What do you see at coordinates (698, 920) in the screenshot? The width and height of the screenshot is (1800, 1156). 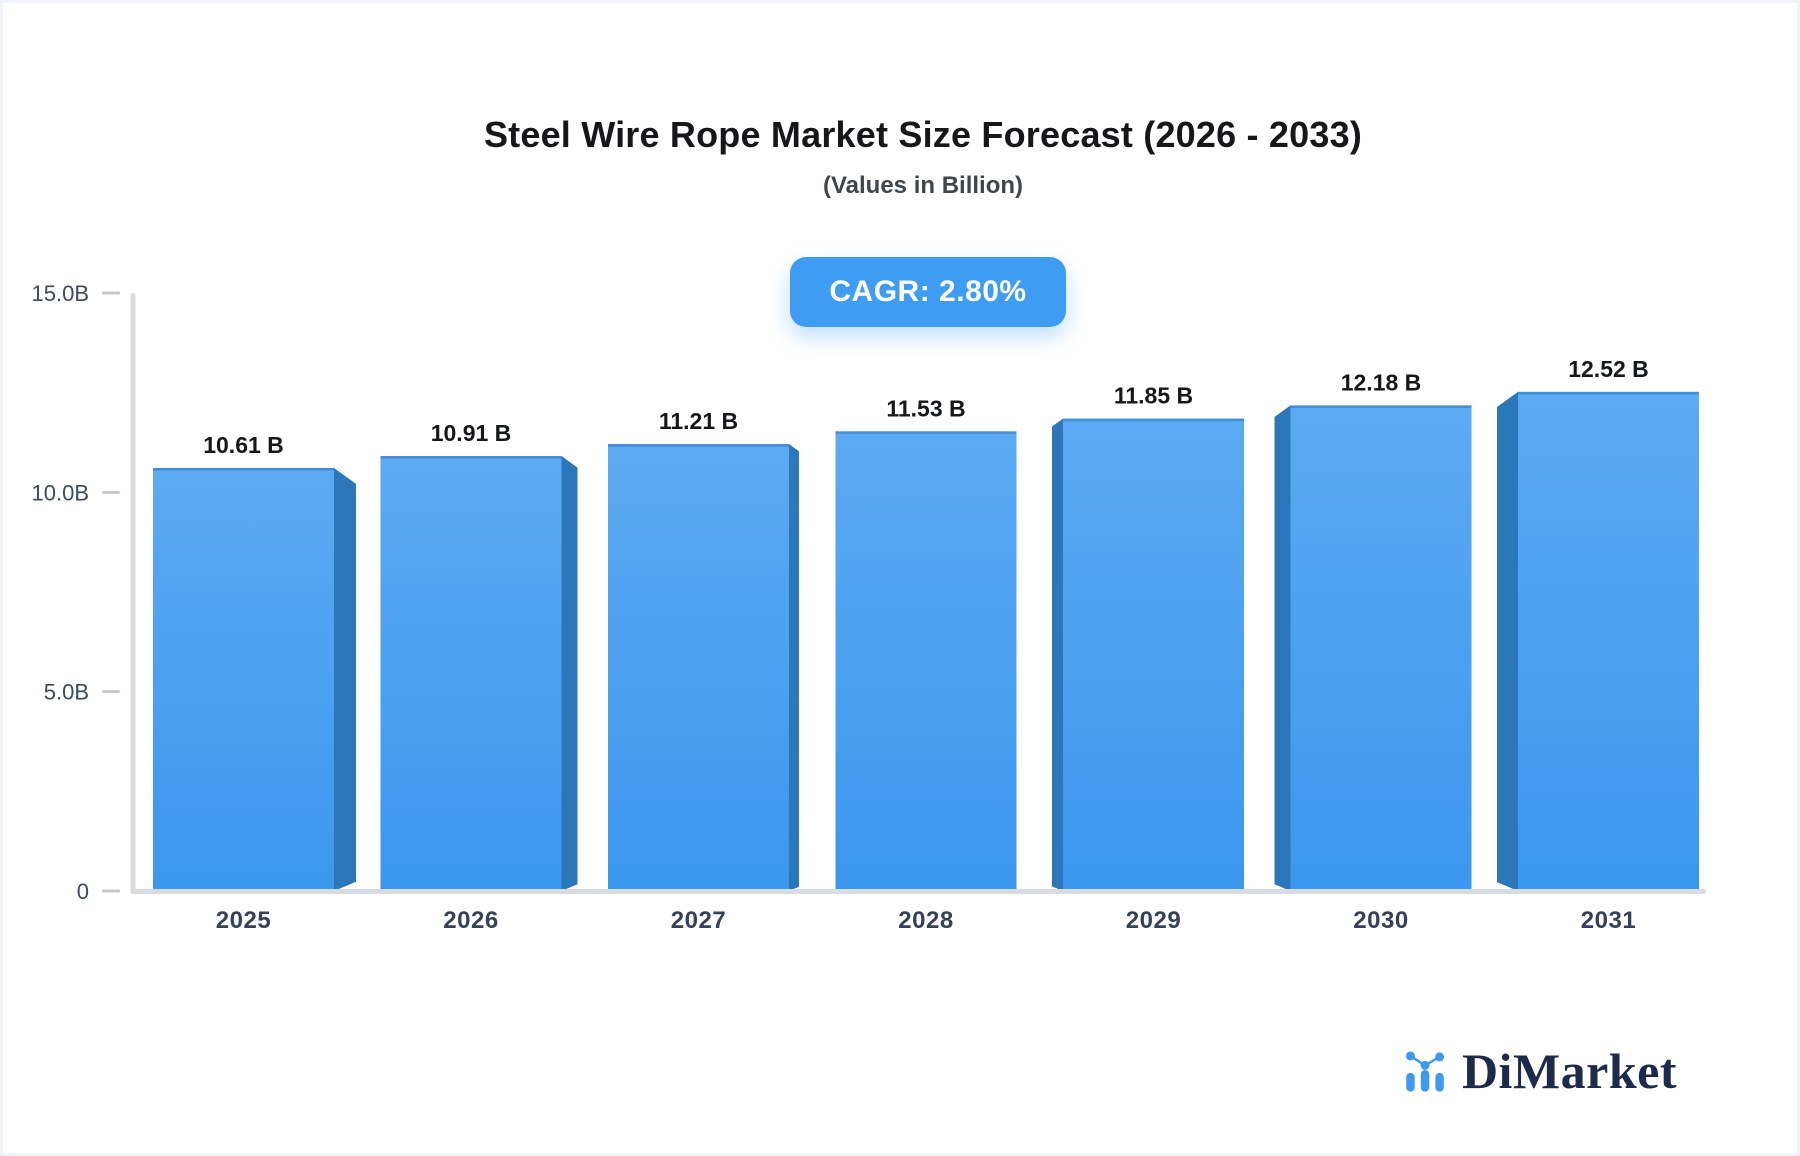 I see `x-tick-label: 2027` at bounding box center [698, 920].